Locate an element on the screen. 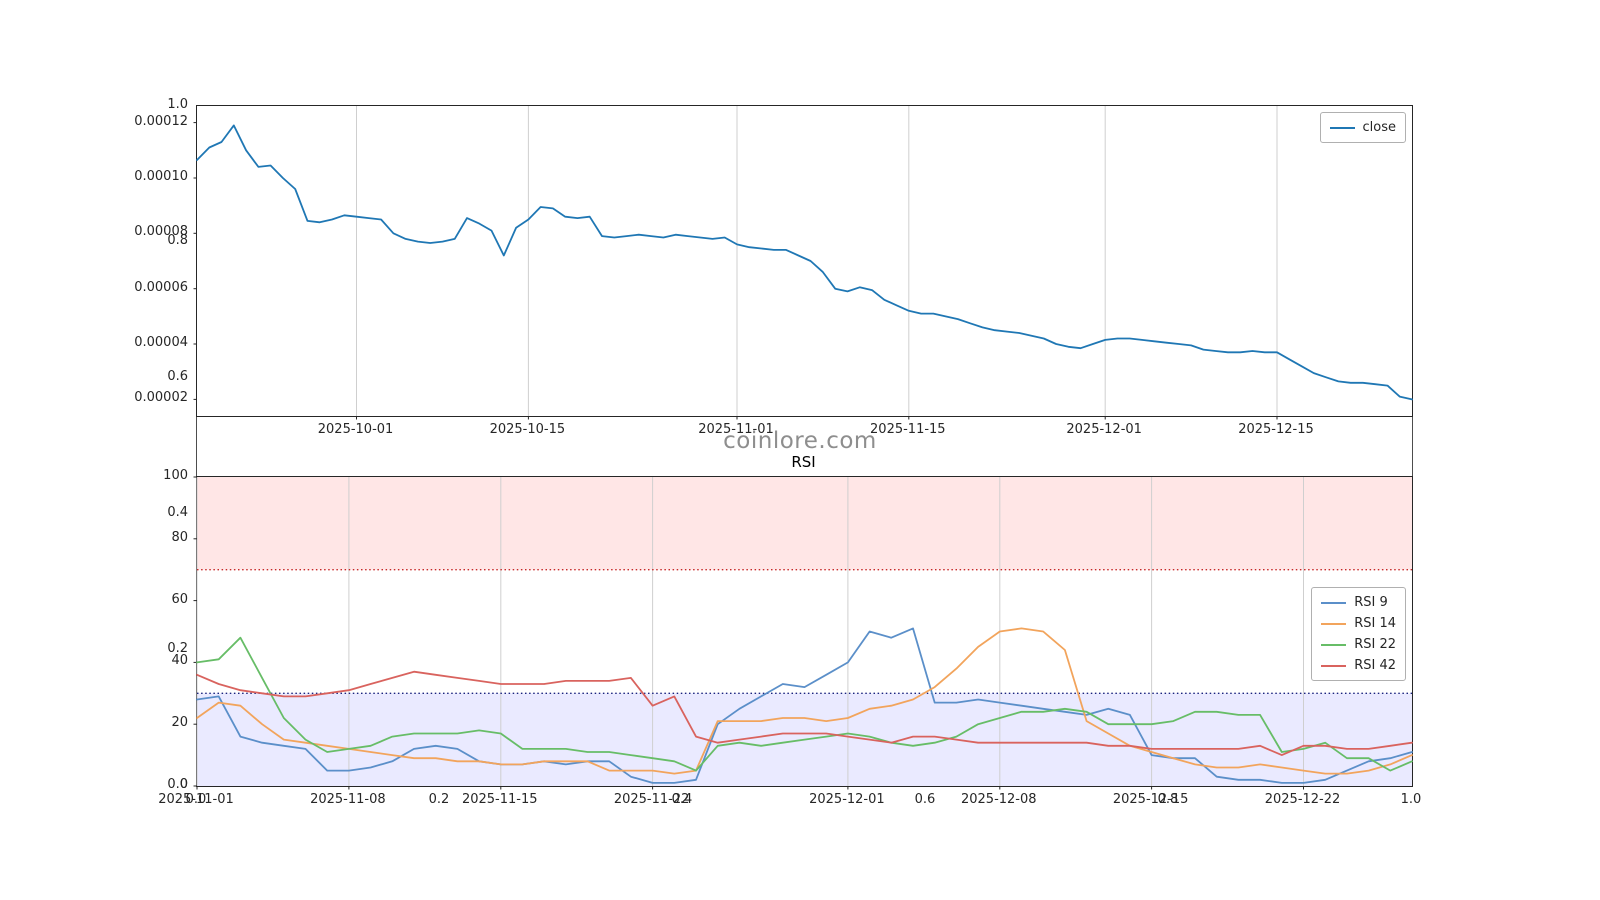  legend-item: RSI 9 is located at coordinates (1358, 602).